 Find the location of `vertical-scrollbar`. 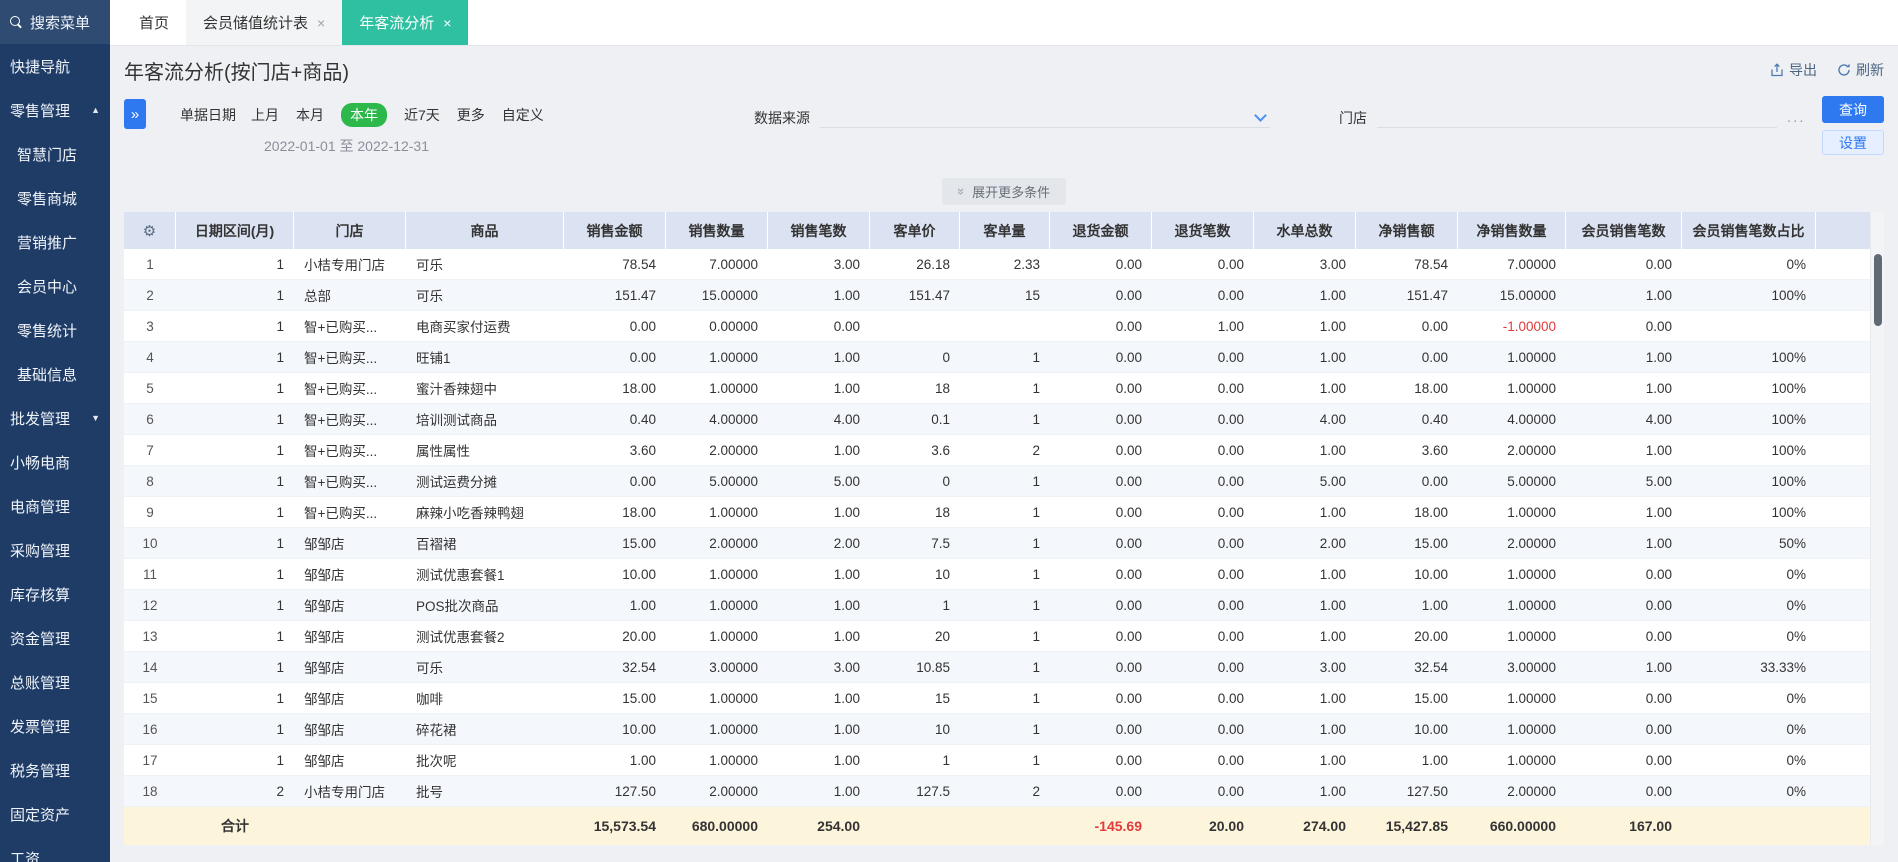

vertical-scrollbar is located at coordinates (1877, 528).